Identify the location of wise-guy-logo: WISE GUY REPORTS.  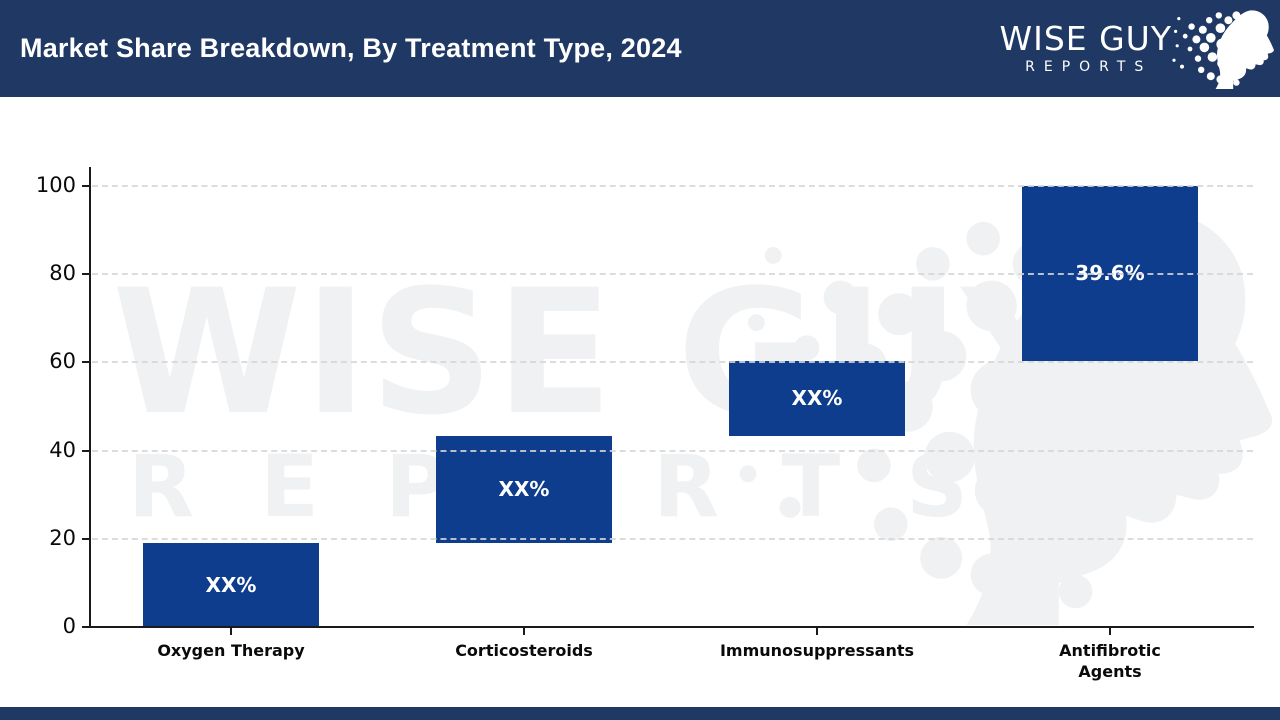
(1139, 49).